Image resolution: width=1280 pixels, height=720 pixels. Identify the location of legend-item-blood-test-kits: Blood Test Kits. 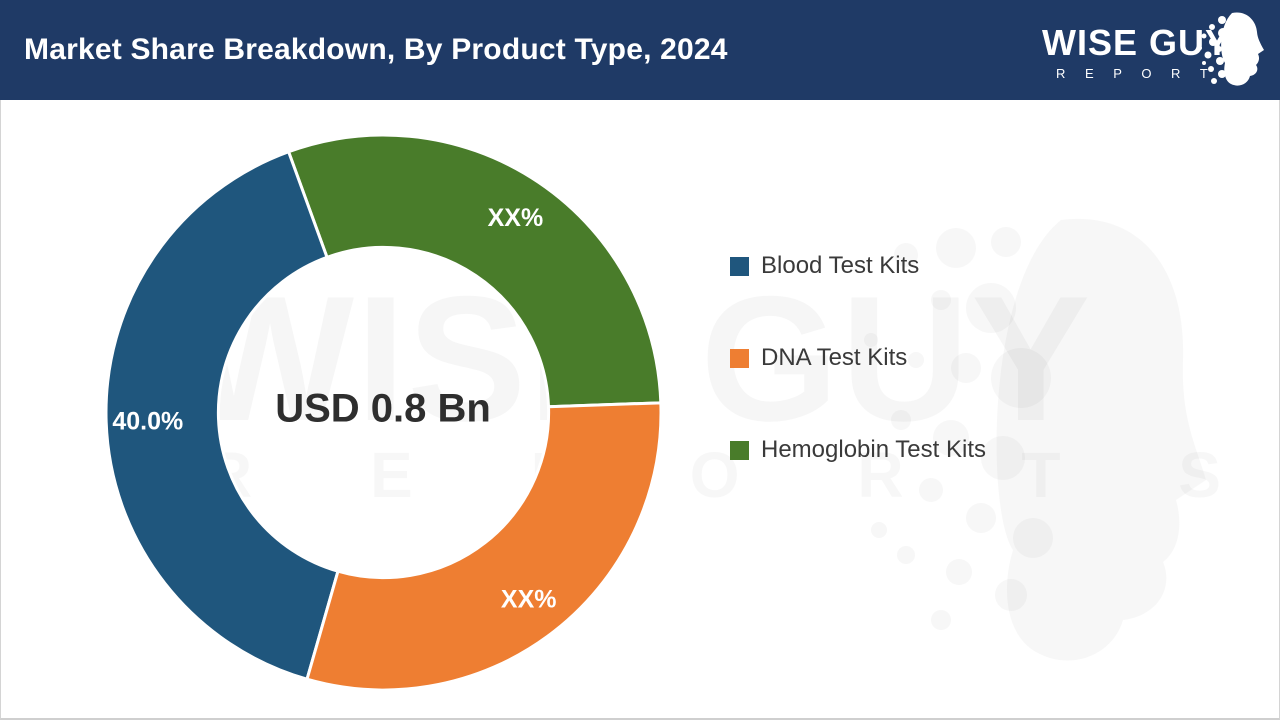
(858, 266).